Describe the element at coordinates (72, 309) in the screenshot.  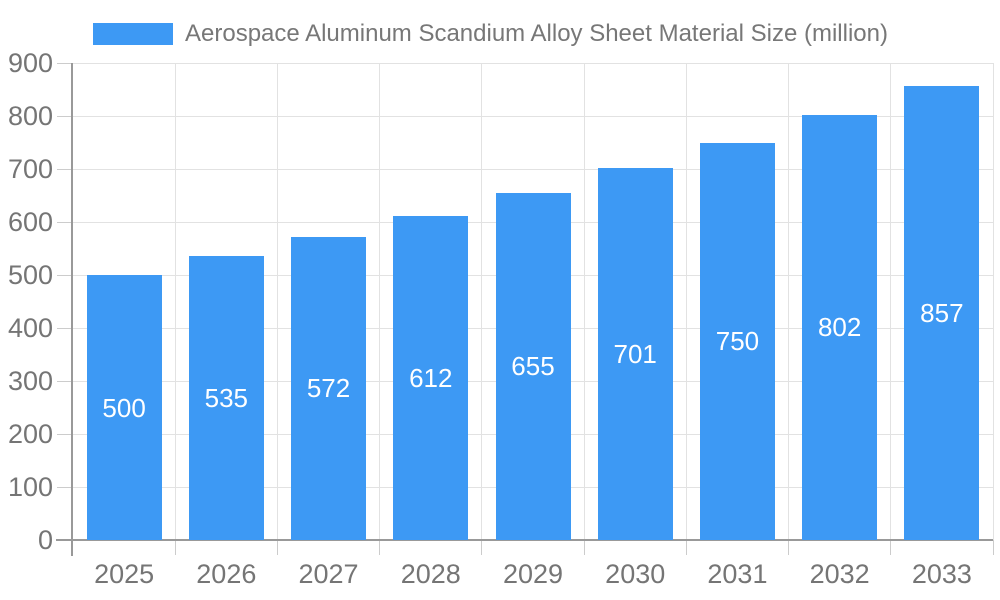
I see `y-axis-line` at that location.